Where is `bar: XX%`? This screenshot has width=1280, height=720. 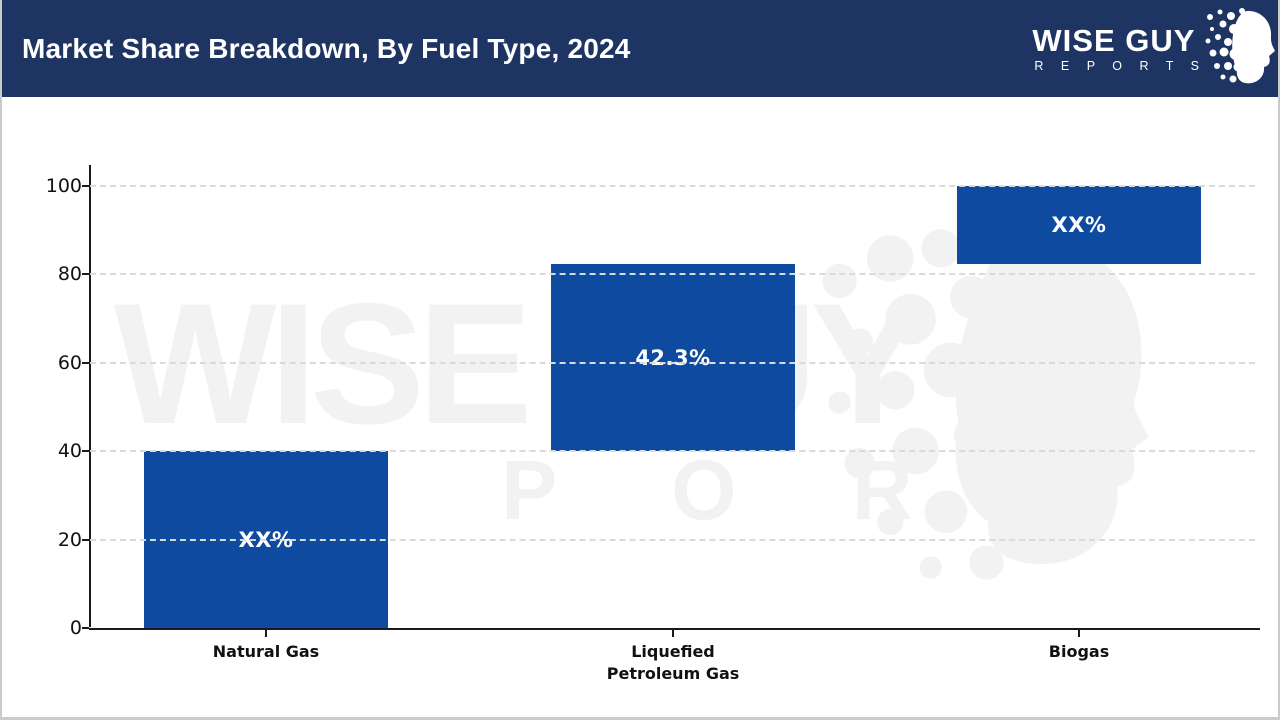
bar: XX% is located at coordinates (1079, 225).